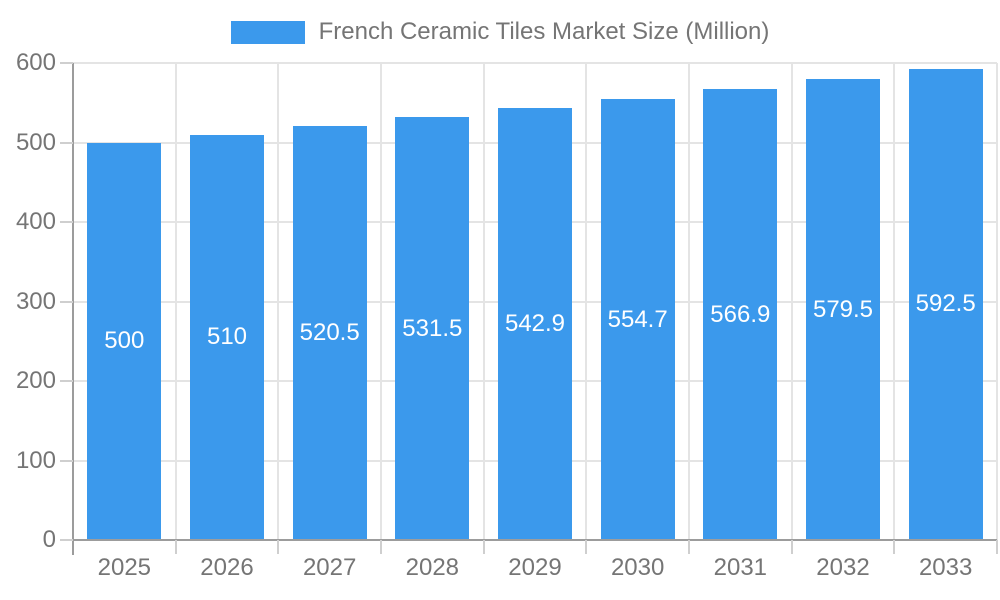  I want to click on x-tick-label: 2030, so click(637, 567).